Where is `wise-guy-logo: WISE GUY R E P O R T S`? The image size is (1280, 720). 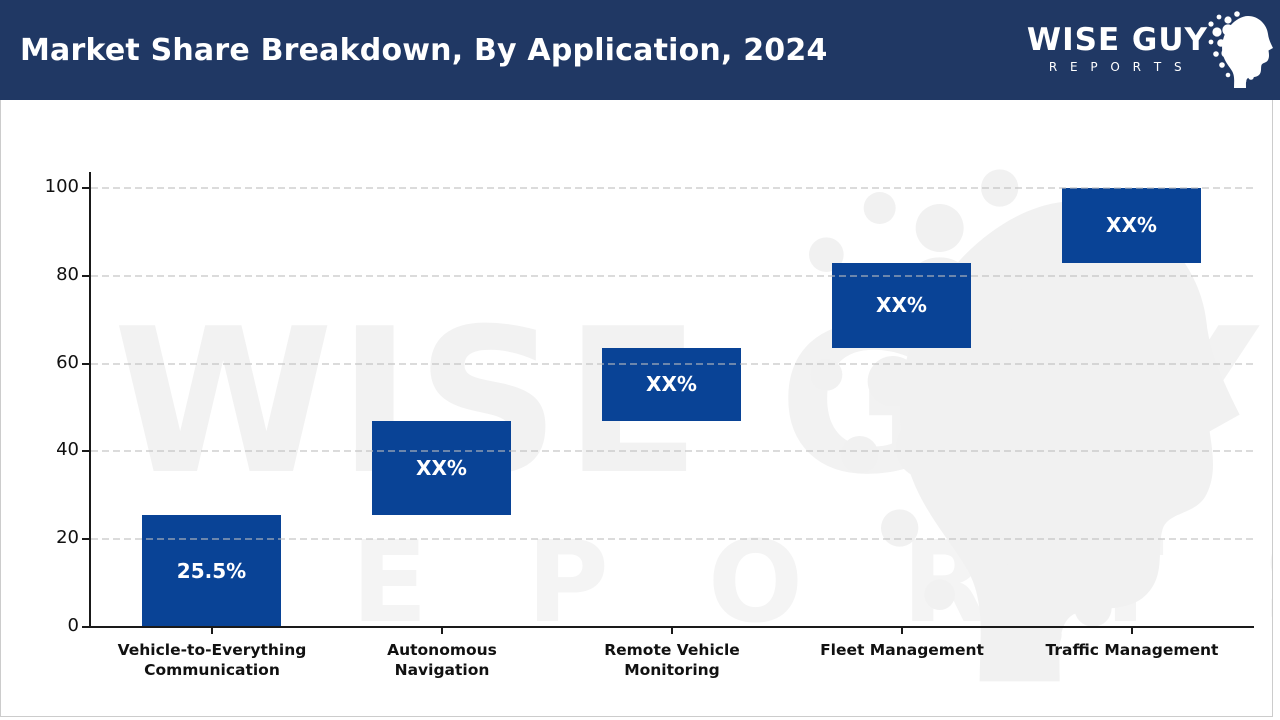 wise-guy-logo: WISE GUY R E P O R T S is located at coordinates (1149, 50).